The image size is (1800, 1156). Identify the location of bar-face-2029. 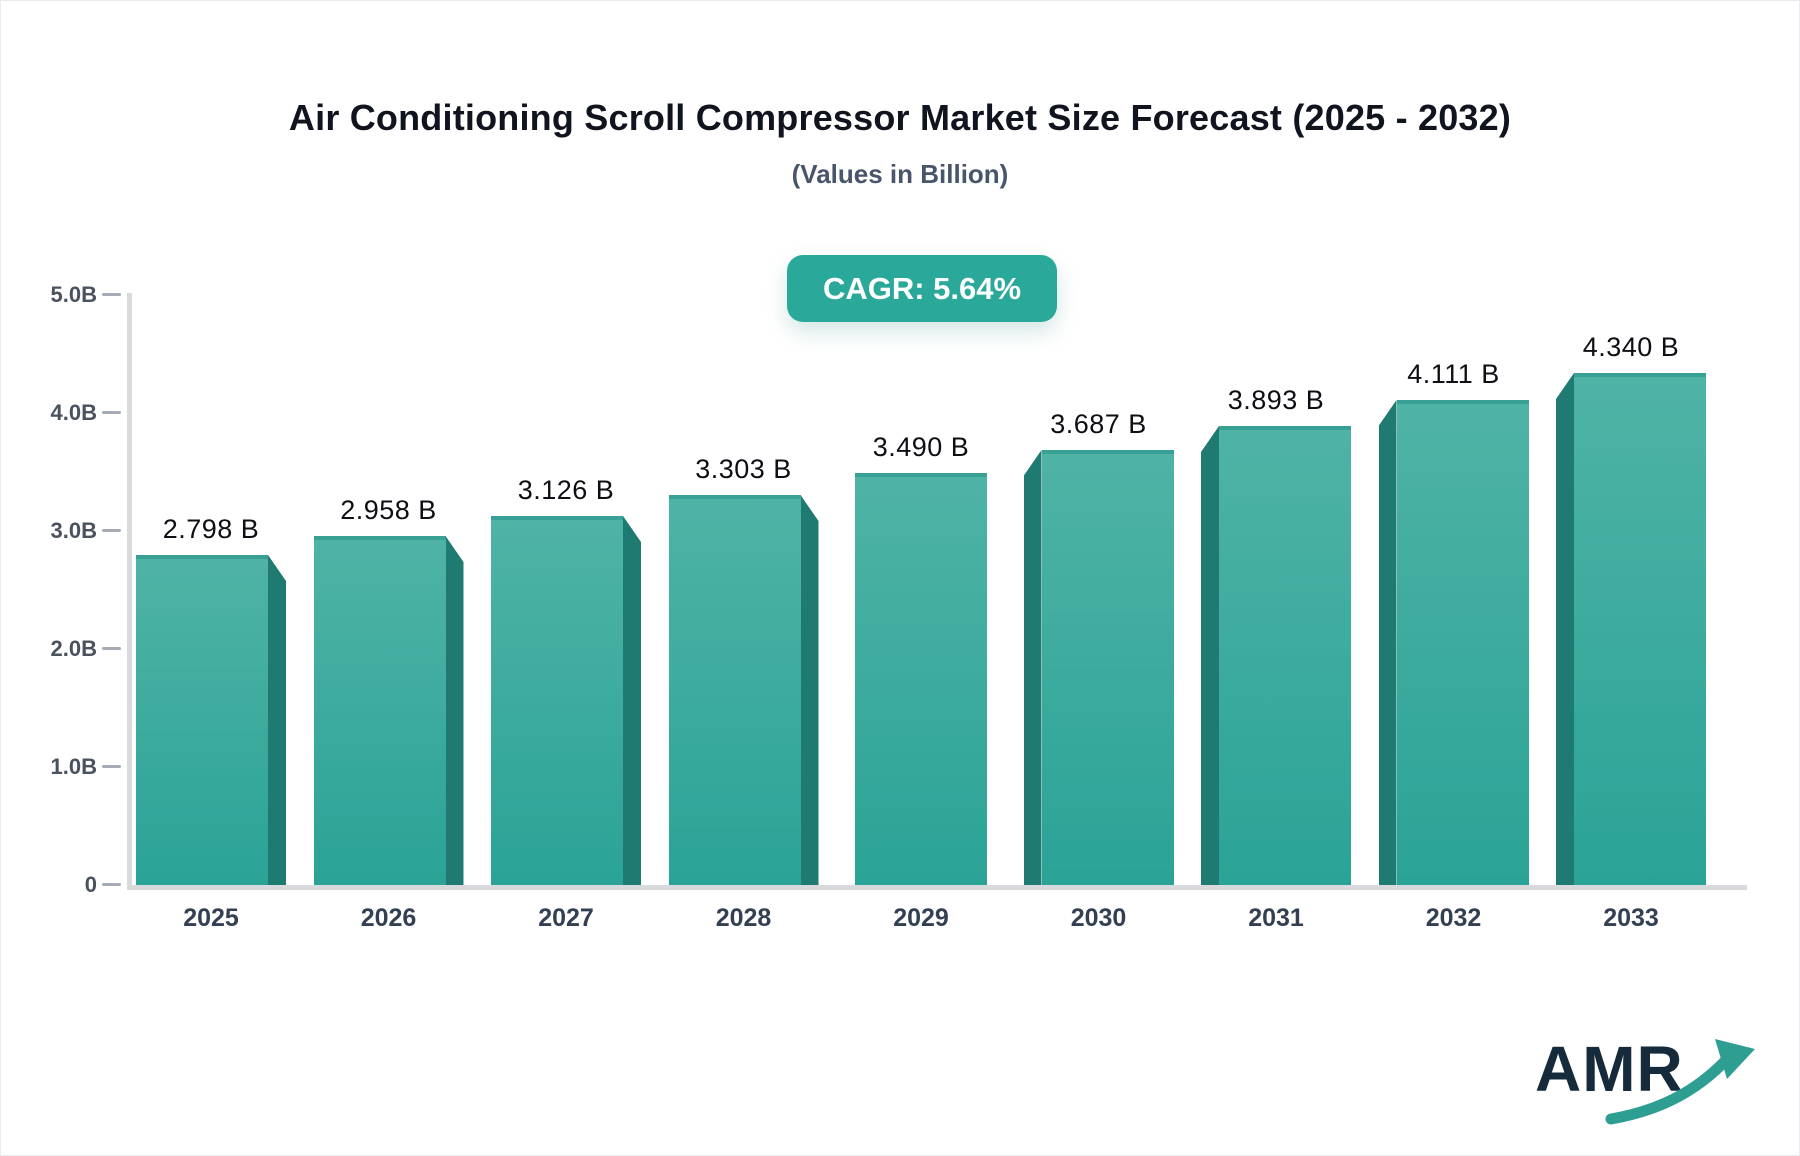
(921, 679).